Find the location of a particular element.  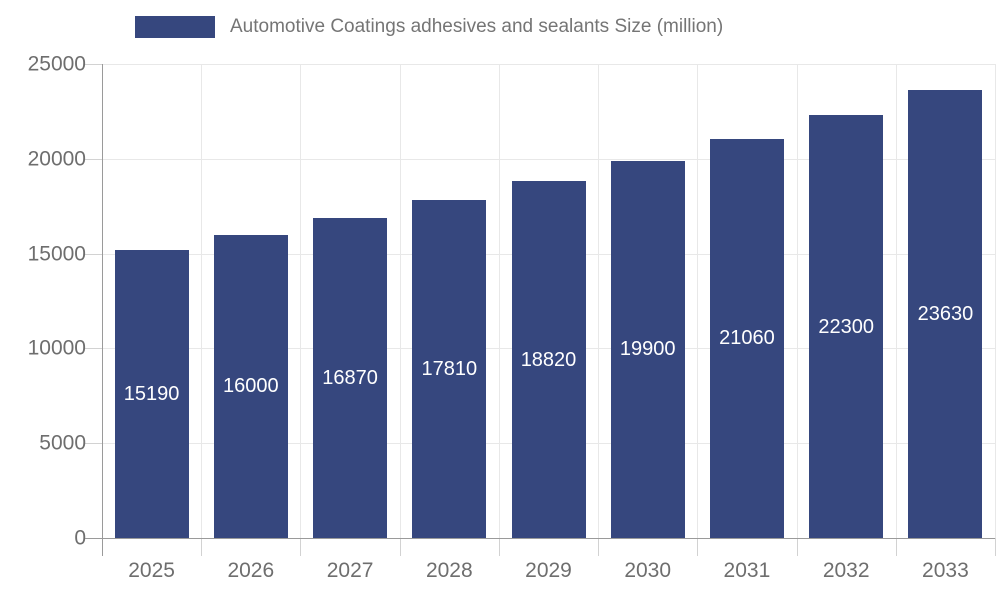

bar-2027: 16870 is located at coordinates (350, 378).